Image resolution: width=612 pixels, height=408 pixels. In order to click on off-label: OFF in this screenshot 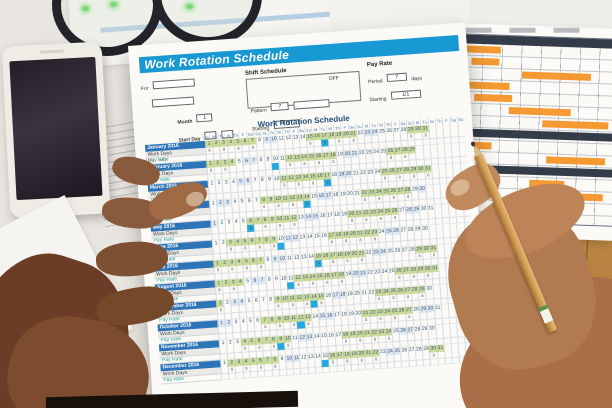, I will do `click(334, 79)`.